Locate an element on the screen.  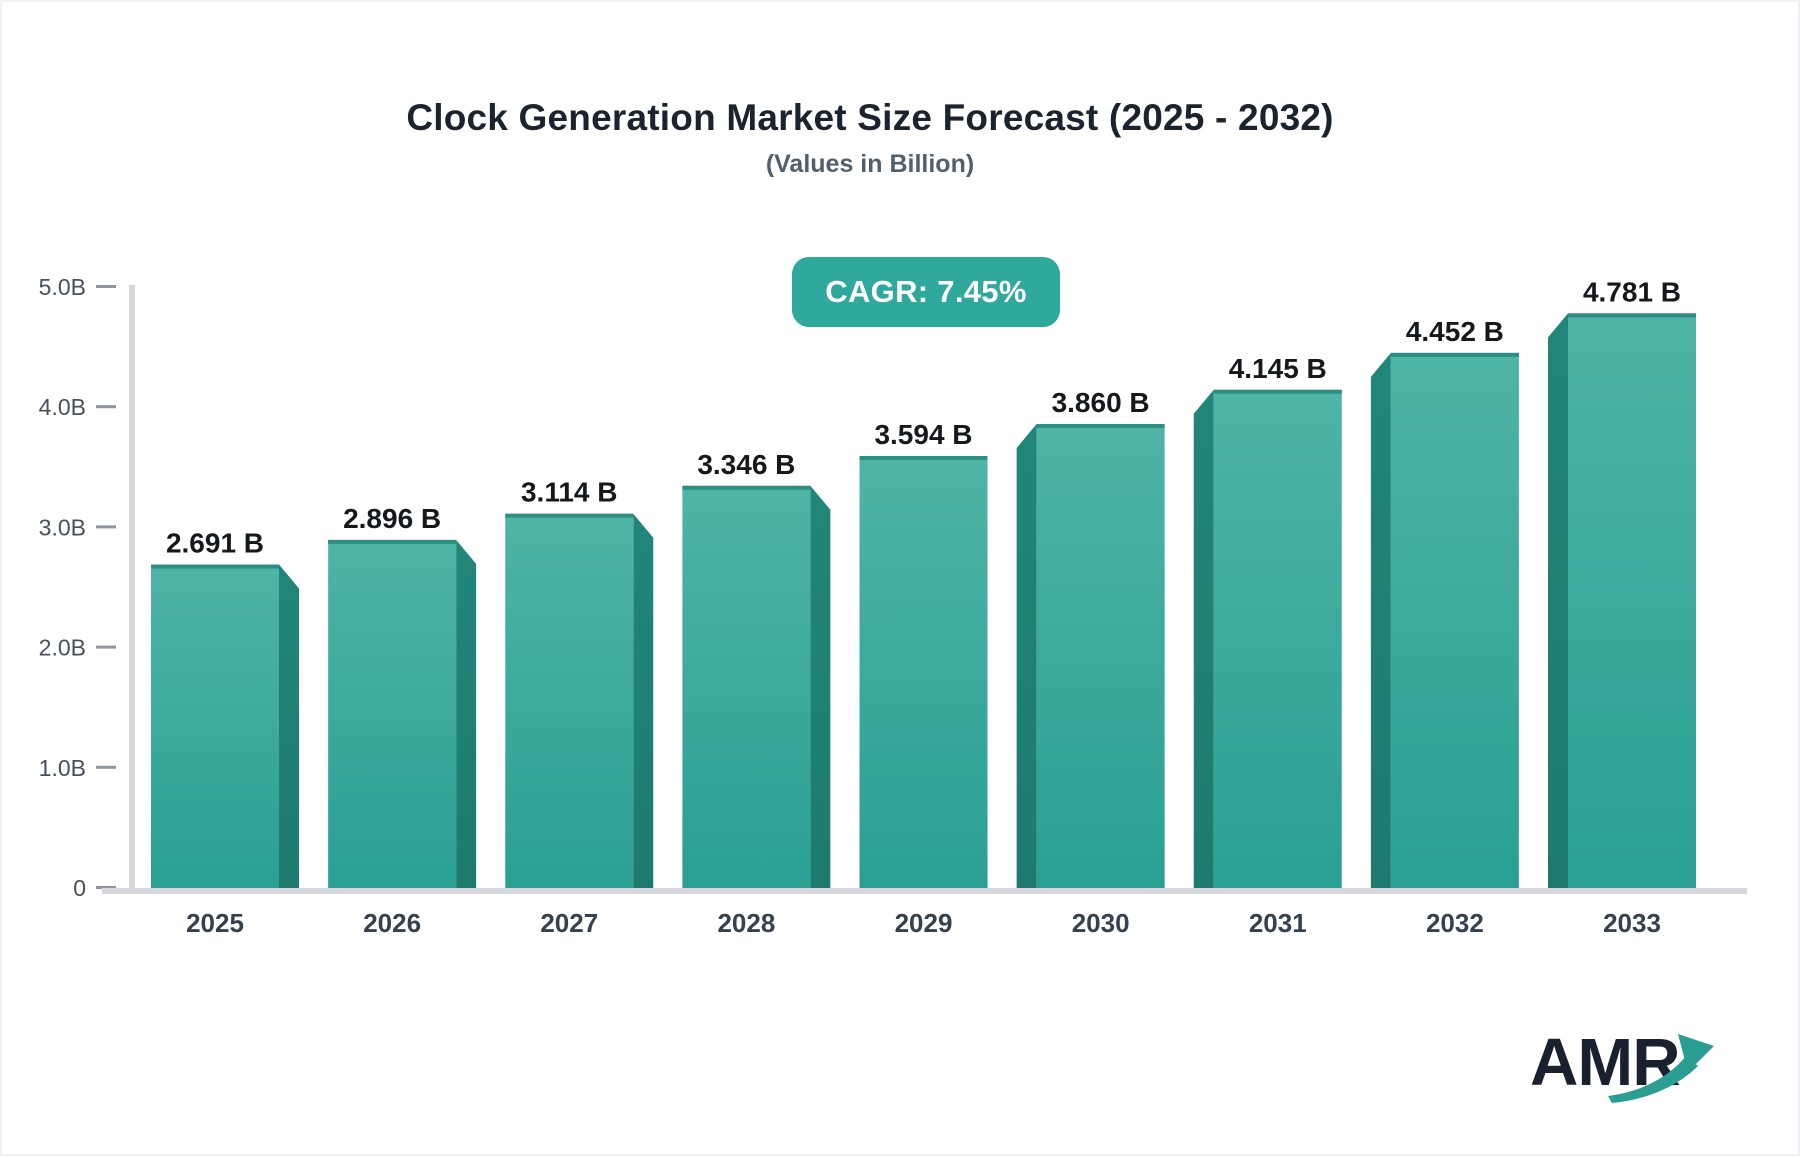
x-tick-label: 2027 is located at coordinates (569, 923).